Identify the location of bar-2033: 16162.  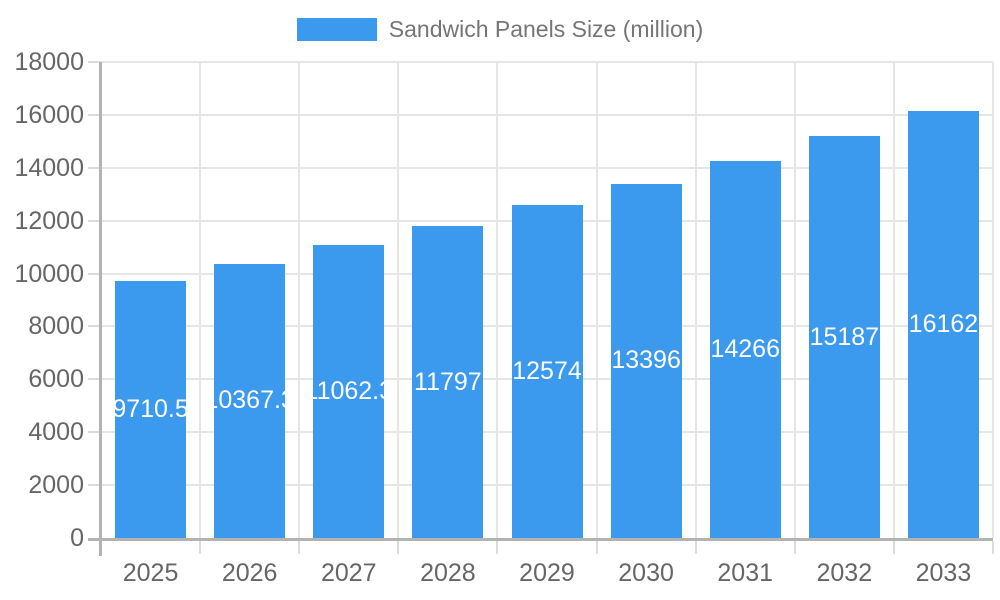
(943, 324).